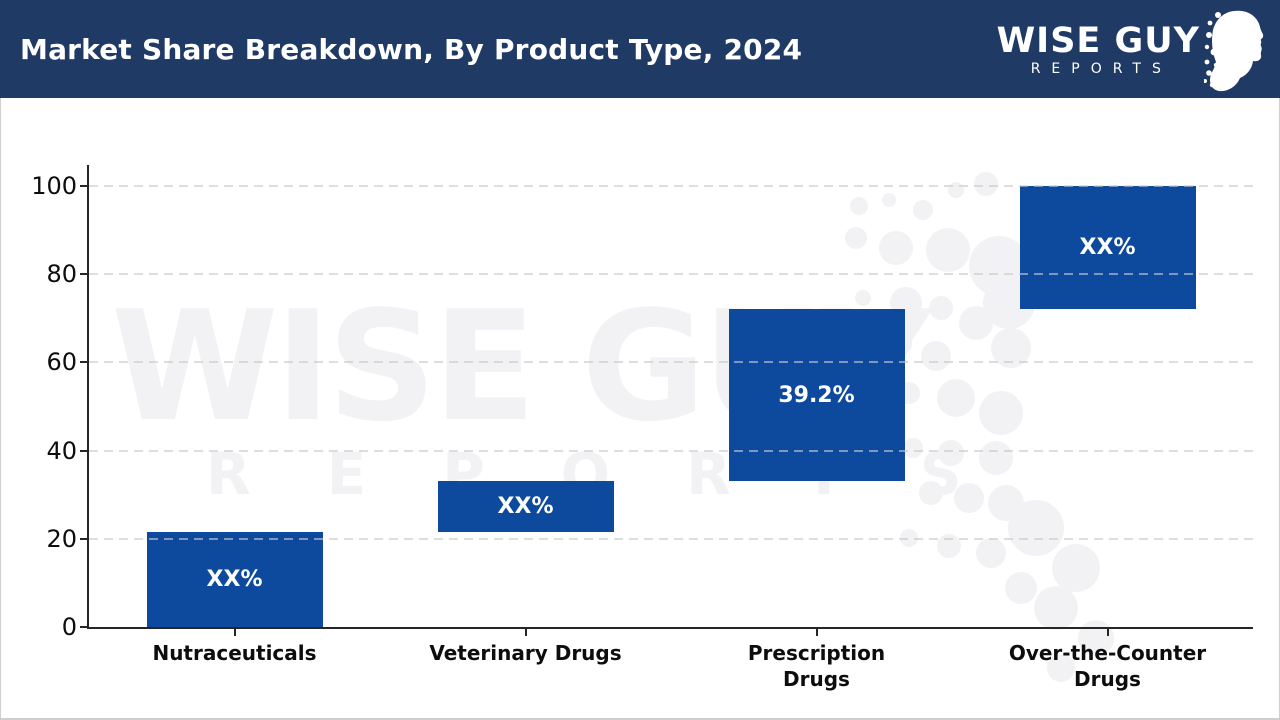 The width and height of the screenshot is (1280, 720). I want to click on logo-wordmark: WISE GUY, so click(1098, 41).